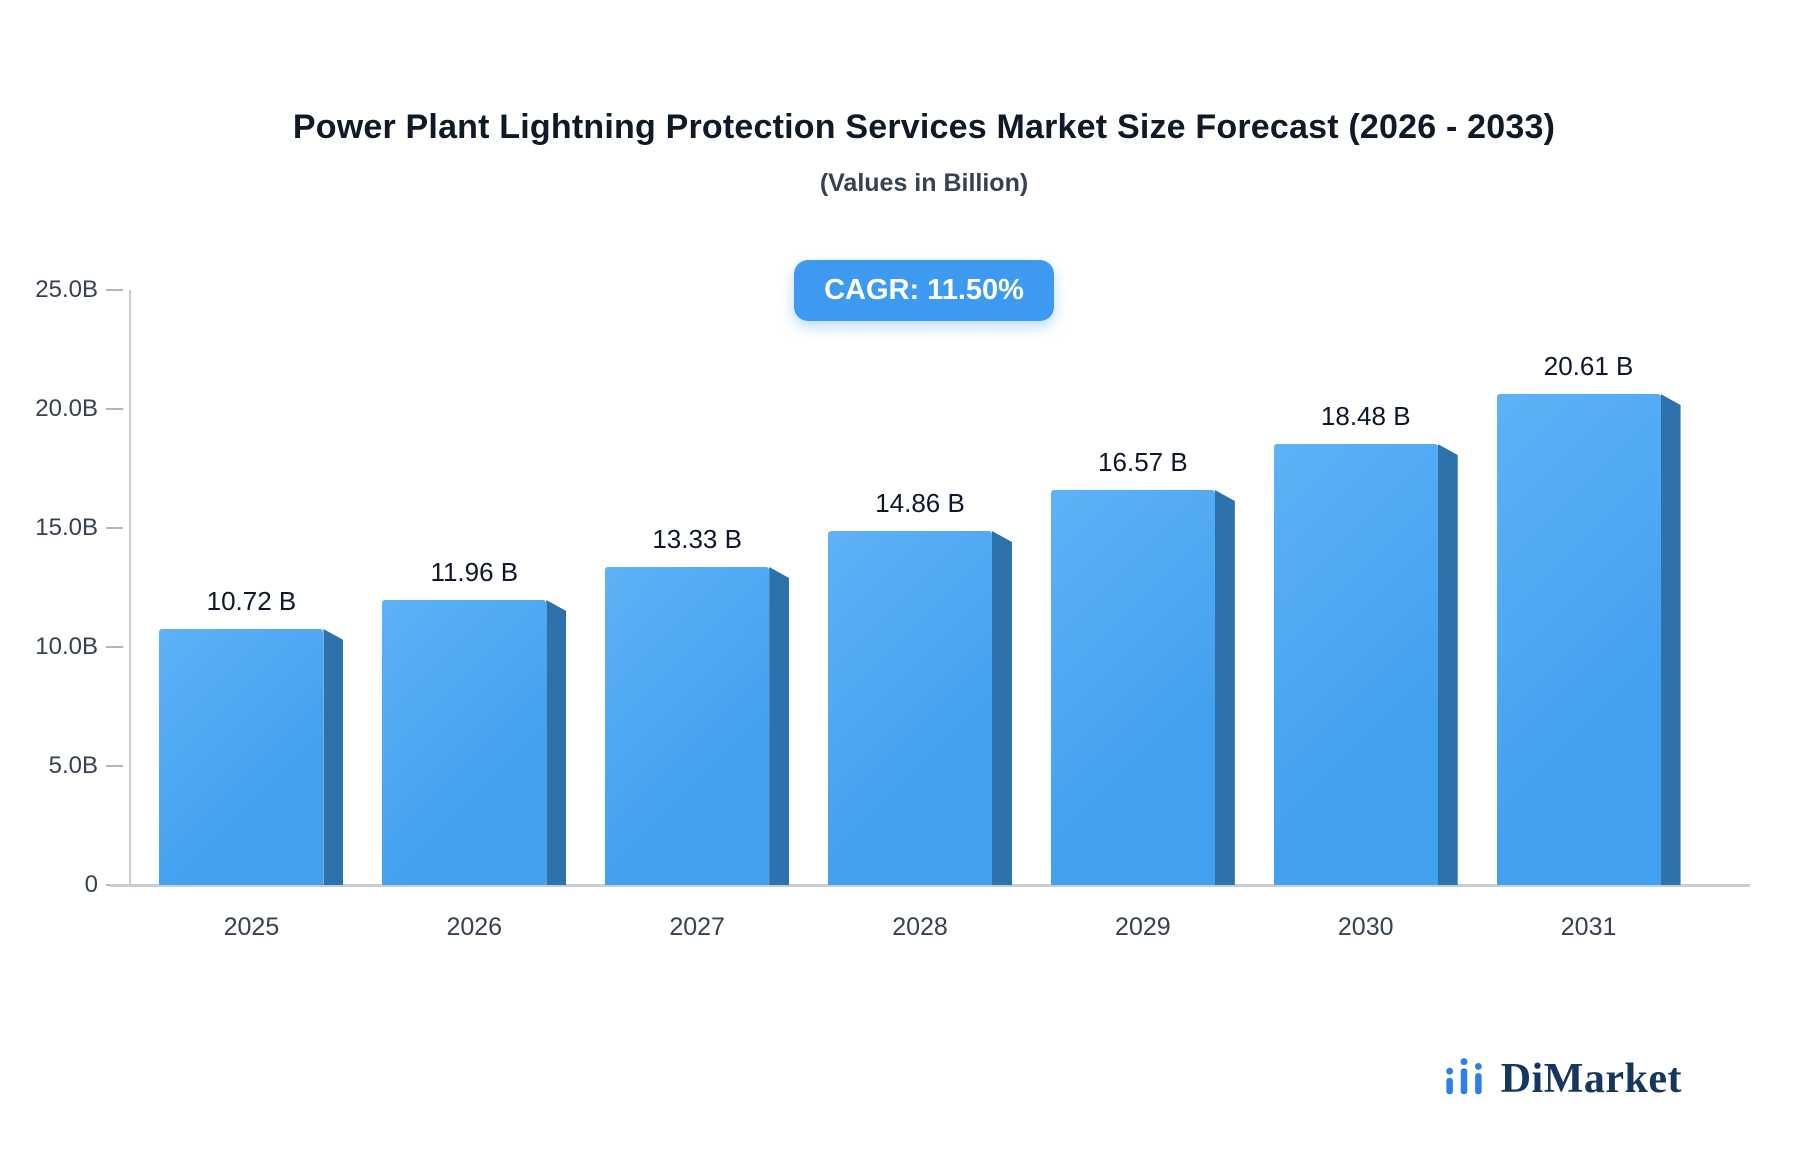 This screenshot has height=1156, width=1800. What do you see at coordinates (66, 289) in the screenshot?
I see `y-axis-label: 25.0B` at bounding box center [66, 289].